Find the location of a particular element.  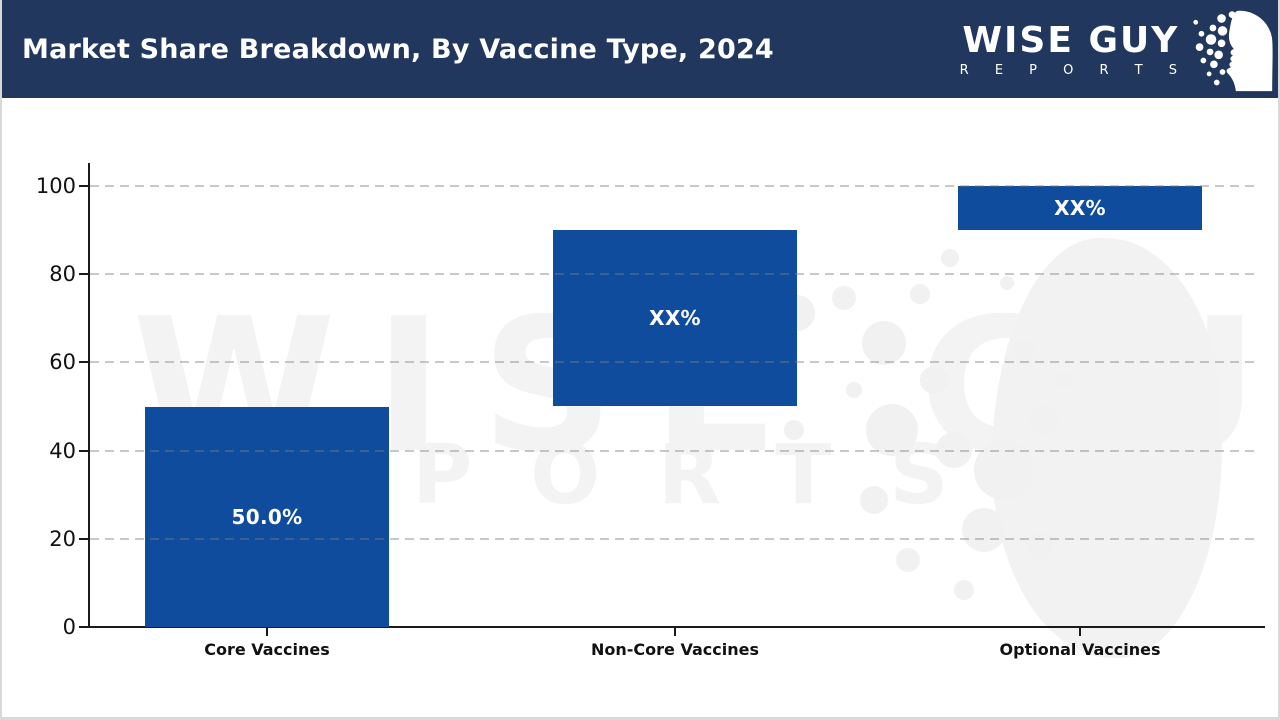

x-axis-line is located at coordinates (676, 627).